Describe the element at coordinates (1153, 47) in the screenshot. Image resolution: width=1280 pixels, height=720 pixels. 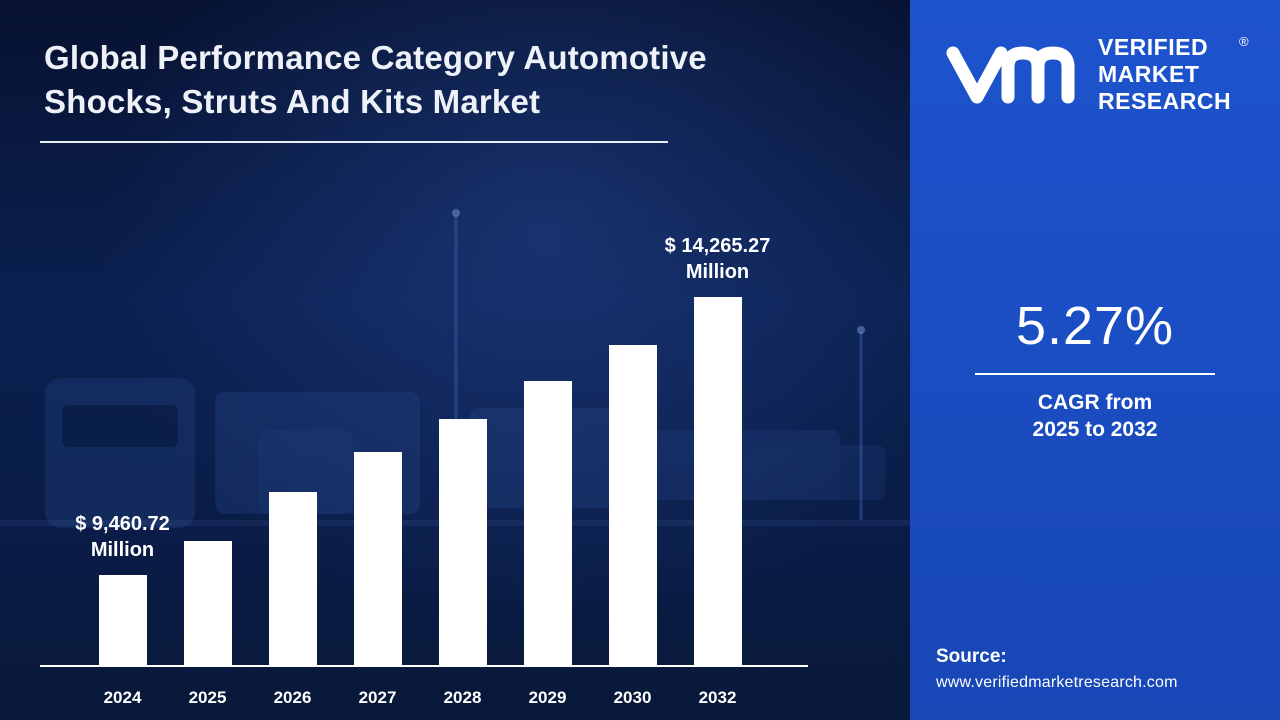
I see `brand-name-line1: VERIFIED` at that location.